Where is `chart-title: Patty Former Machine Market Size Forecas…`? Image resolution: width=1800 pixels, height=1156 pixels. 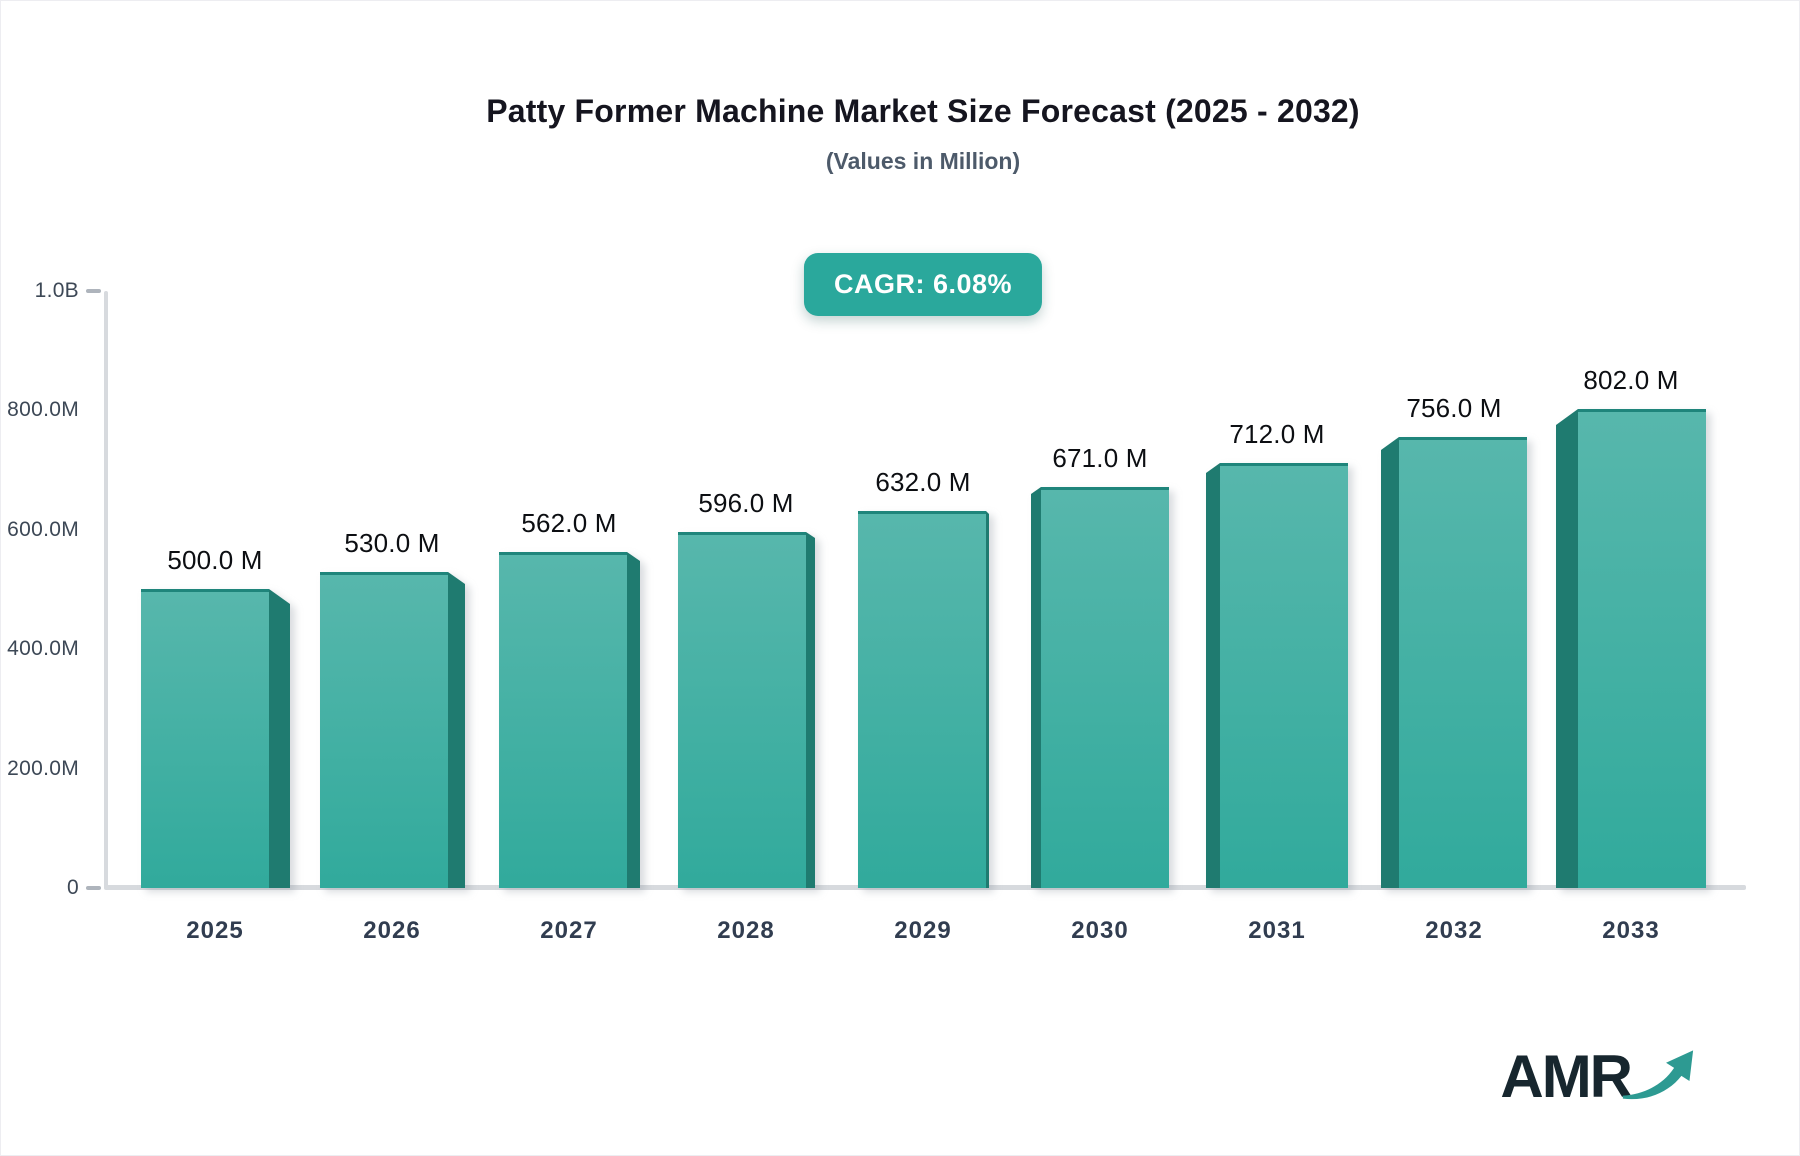 chart-title: Patty Former Machine Market Size Forecas… is located at coordinates (923, 111).